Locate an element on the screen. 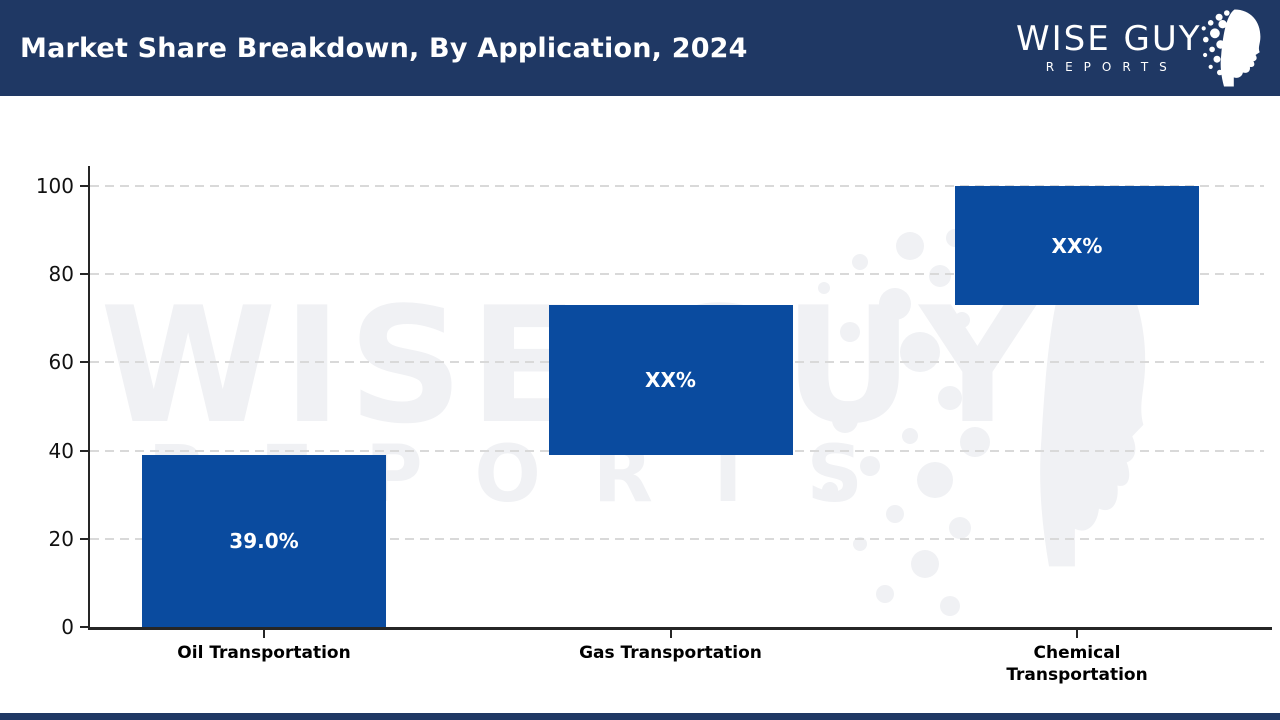  y-axis-tick-label: 40 is located at coordinates (61, 450).